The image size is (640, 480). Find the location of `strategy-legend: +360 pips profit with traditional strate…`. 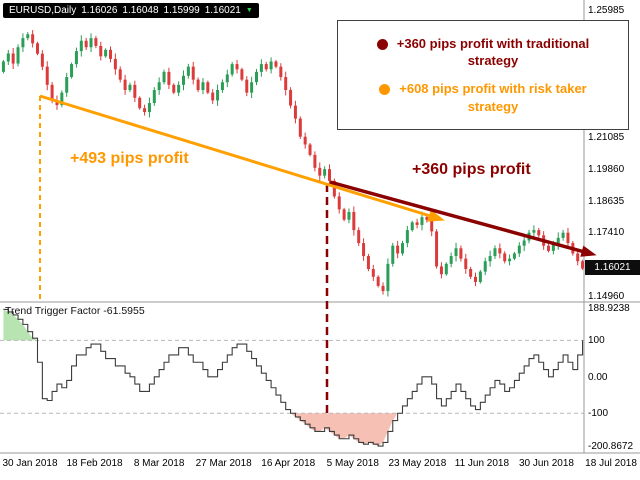

strategy-legend: +360 pips profit with traditional strate… is located at coordinates (483, 75).